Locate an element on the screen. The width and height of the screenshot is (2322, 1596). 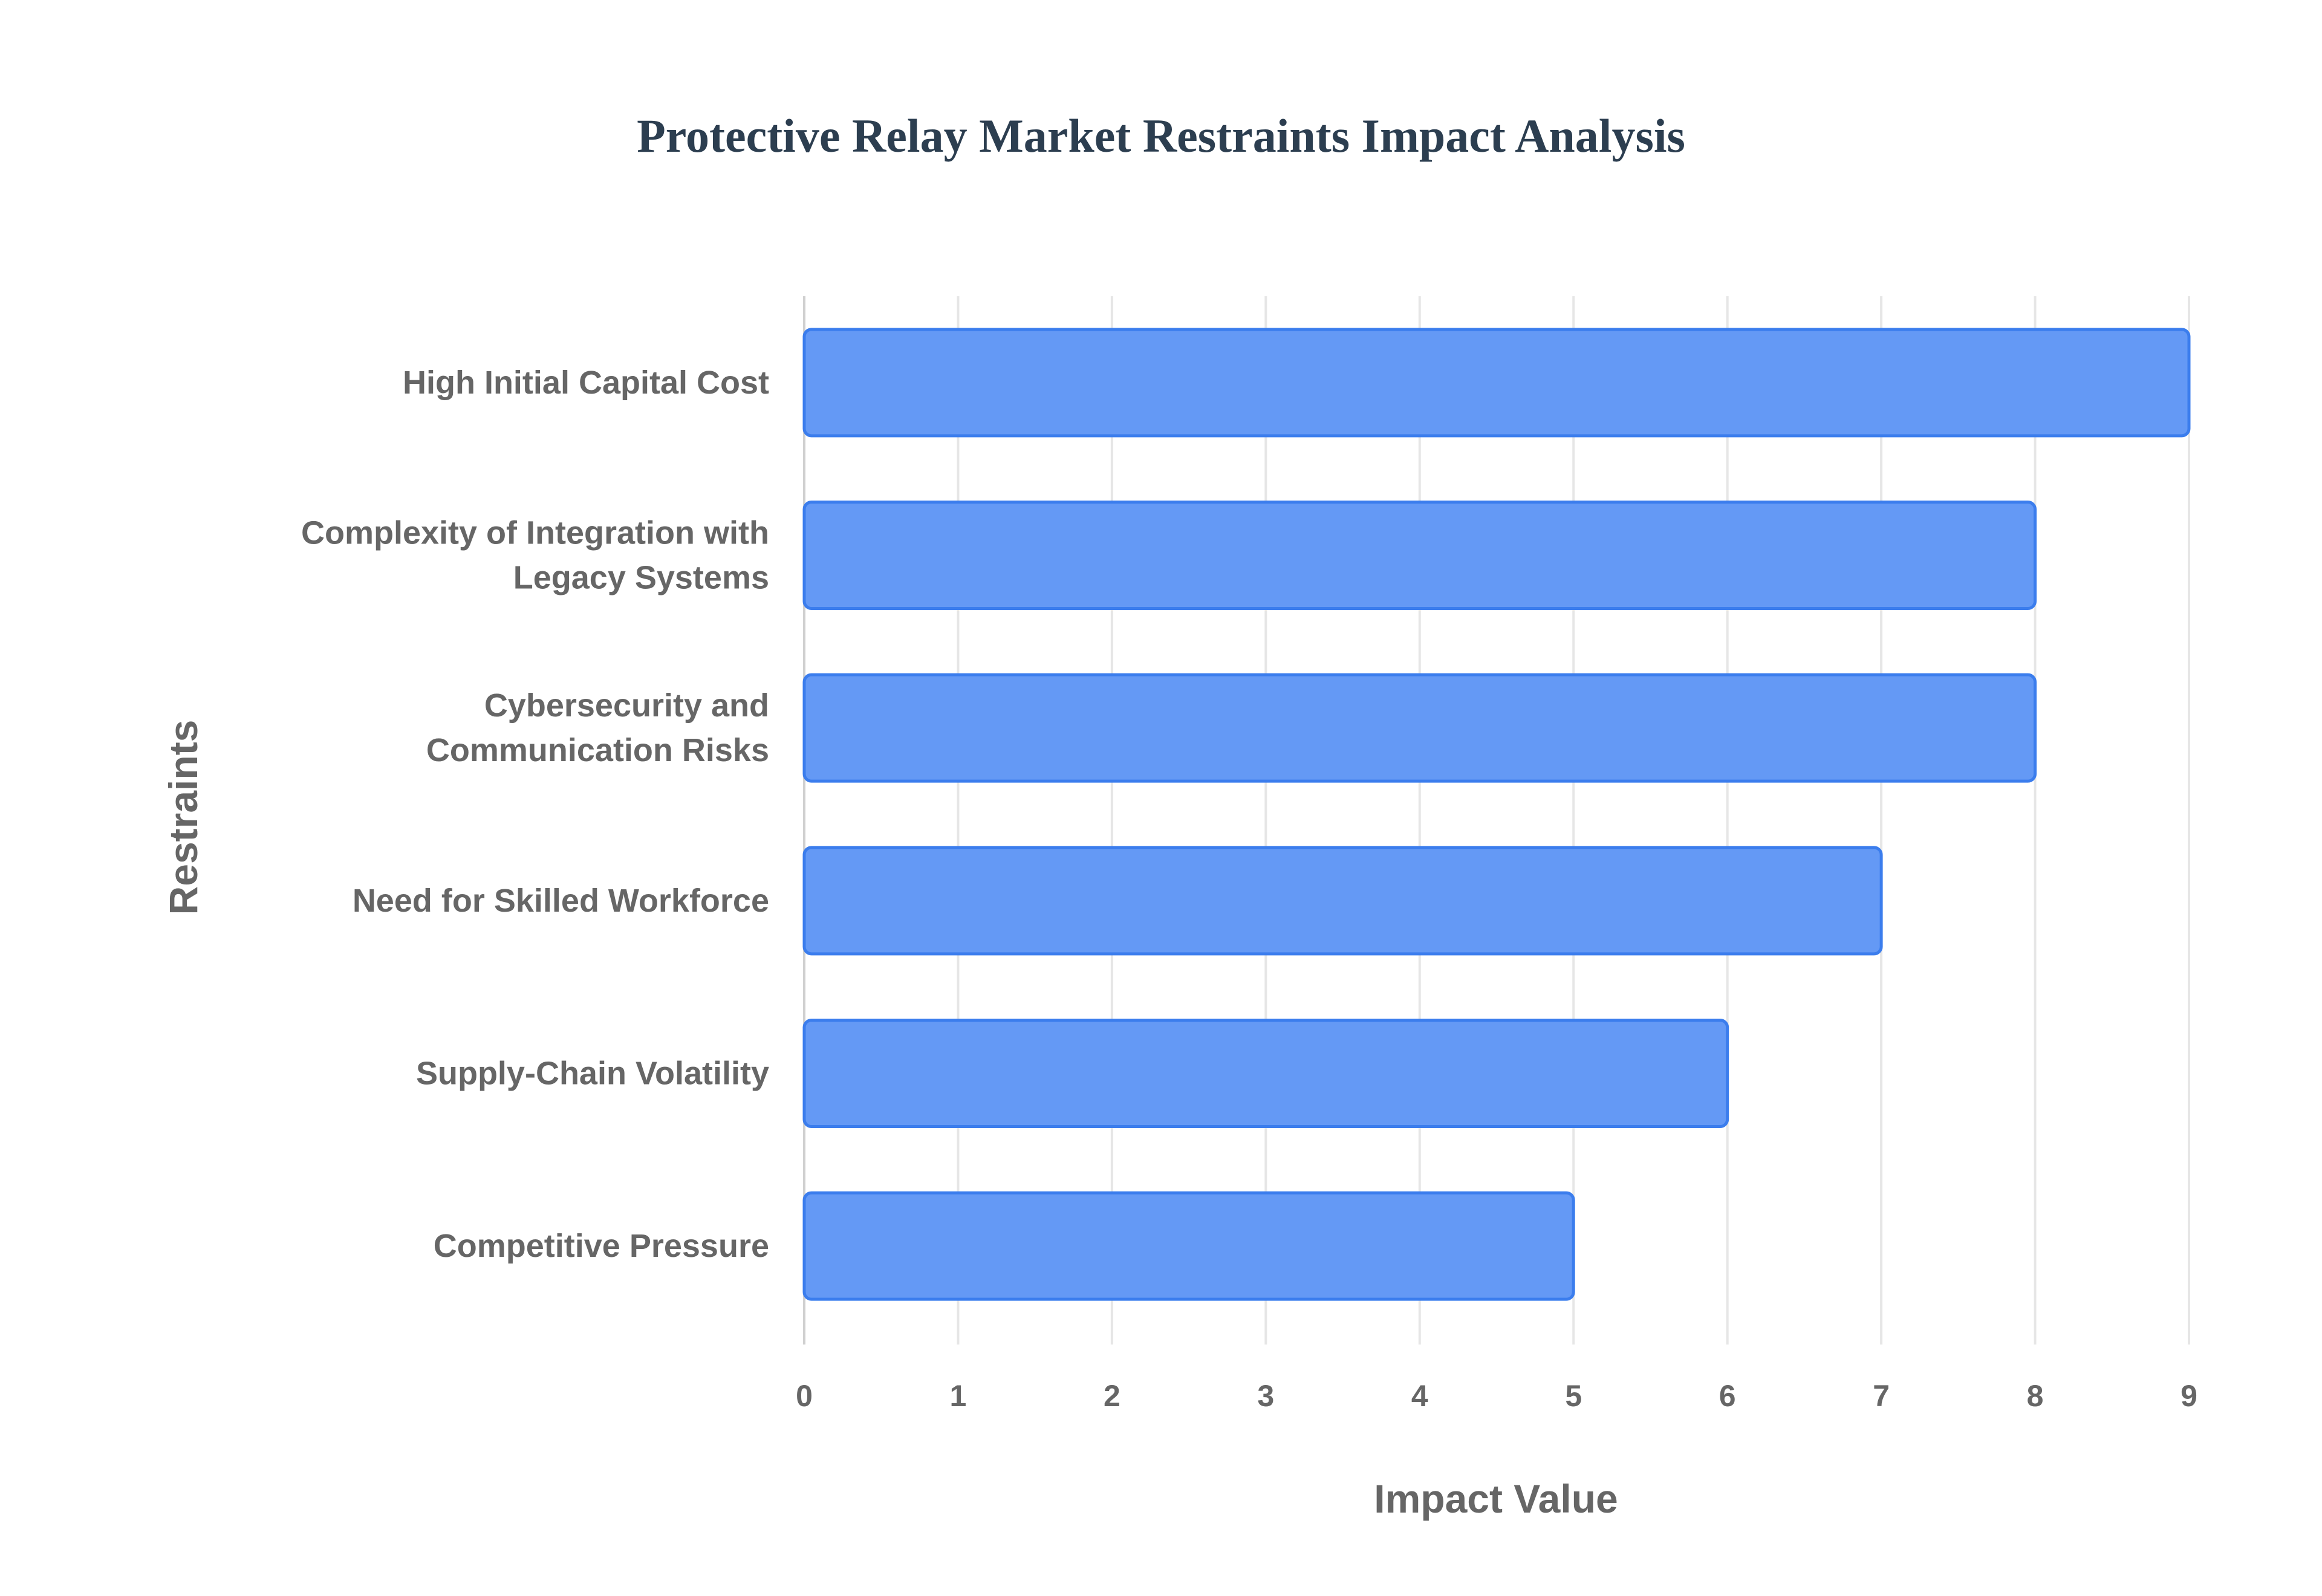
category-label: Cybersecurity and is located at coordinates (626, 705).